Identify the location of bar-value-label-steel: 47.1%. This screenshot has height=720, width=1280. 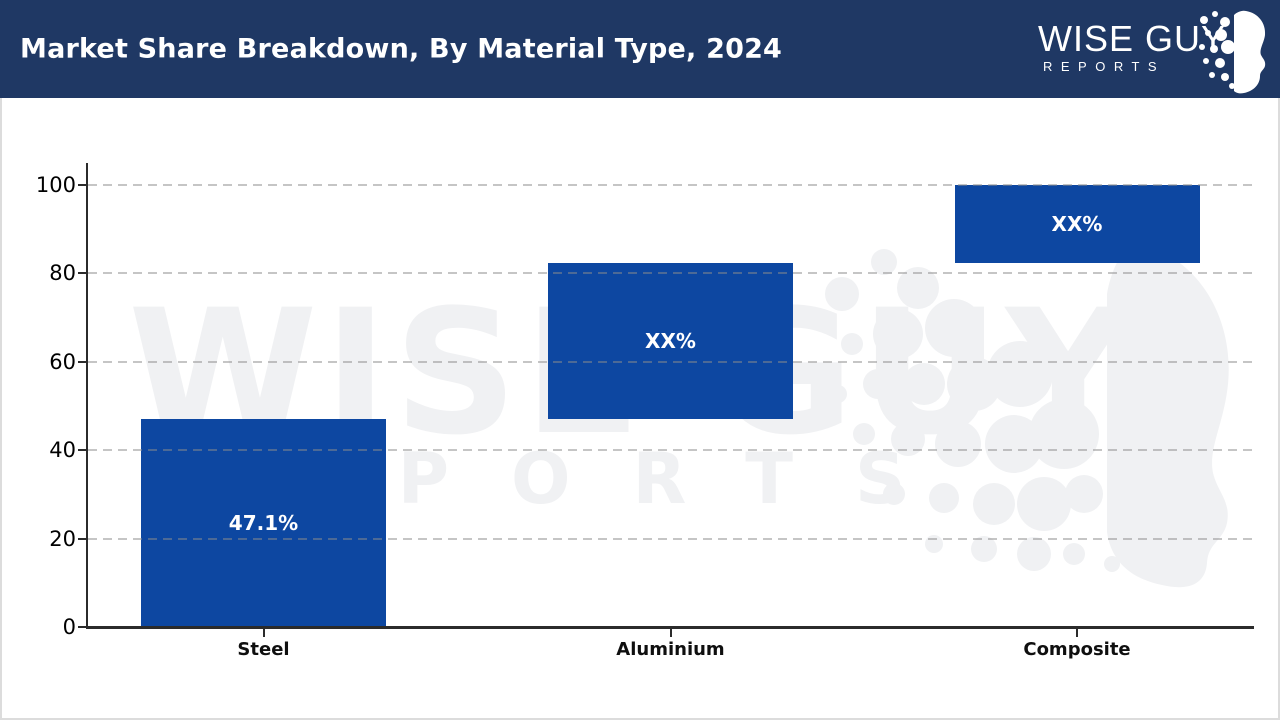
(263, 522).